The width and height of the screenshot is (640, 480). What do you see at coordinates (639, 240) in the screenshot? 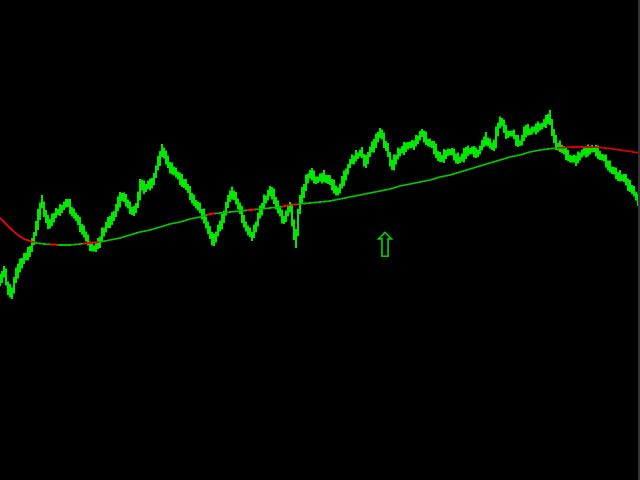
I see `window-right-edge` at bounding box center [639, 240].